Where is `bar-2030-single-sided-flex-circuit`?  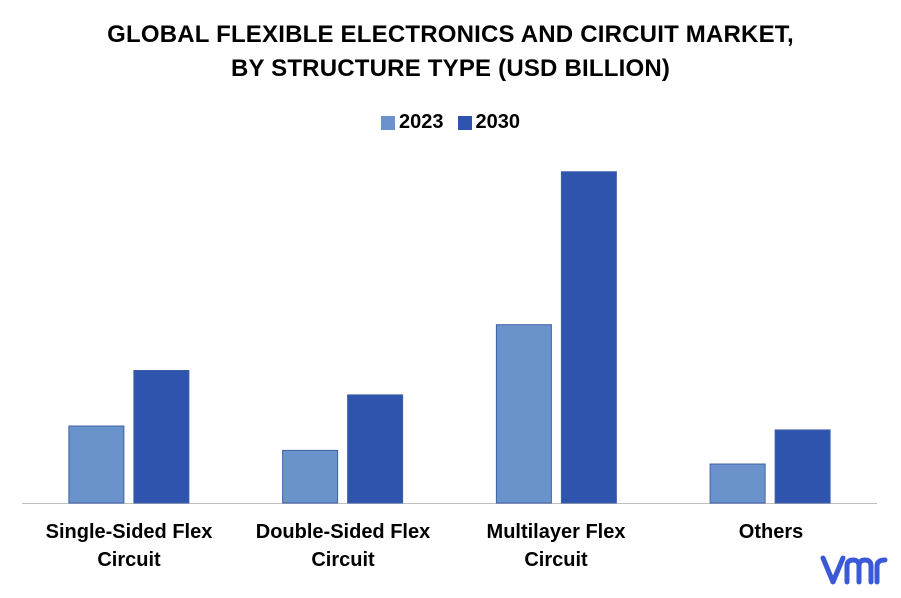
bar-2030-single-sided-flex-circuit is located at coordinates (161, 436).